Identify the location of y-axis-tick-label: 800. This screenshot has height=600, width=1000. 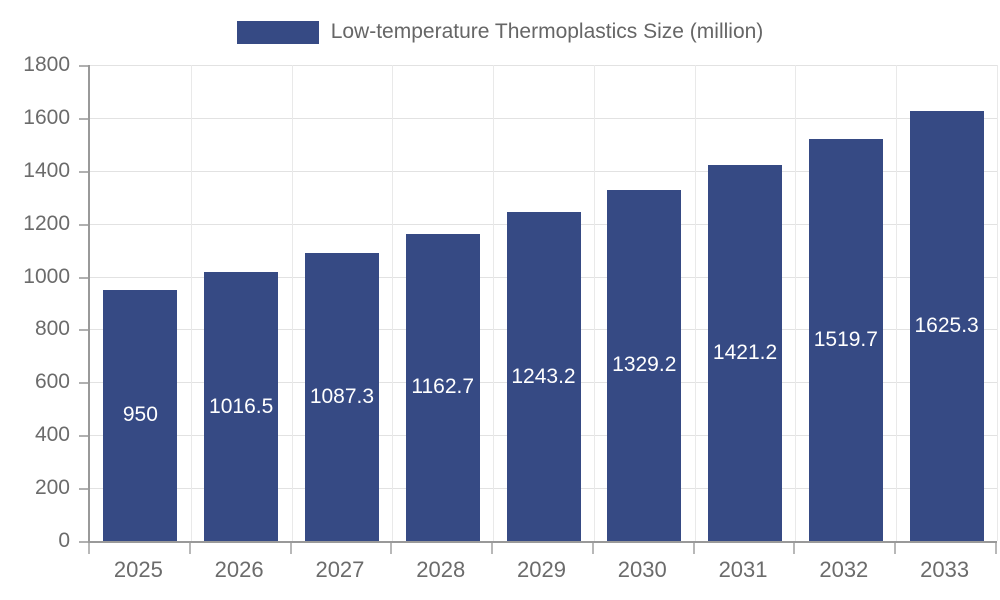
(52, 329).